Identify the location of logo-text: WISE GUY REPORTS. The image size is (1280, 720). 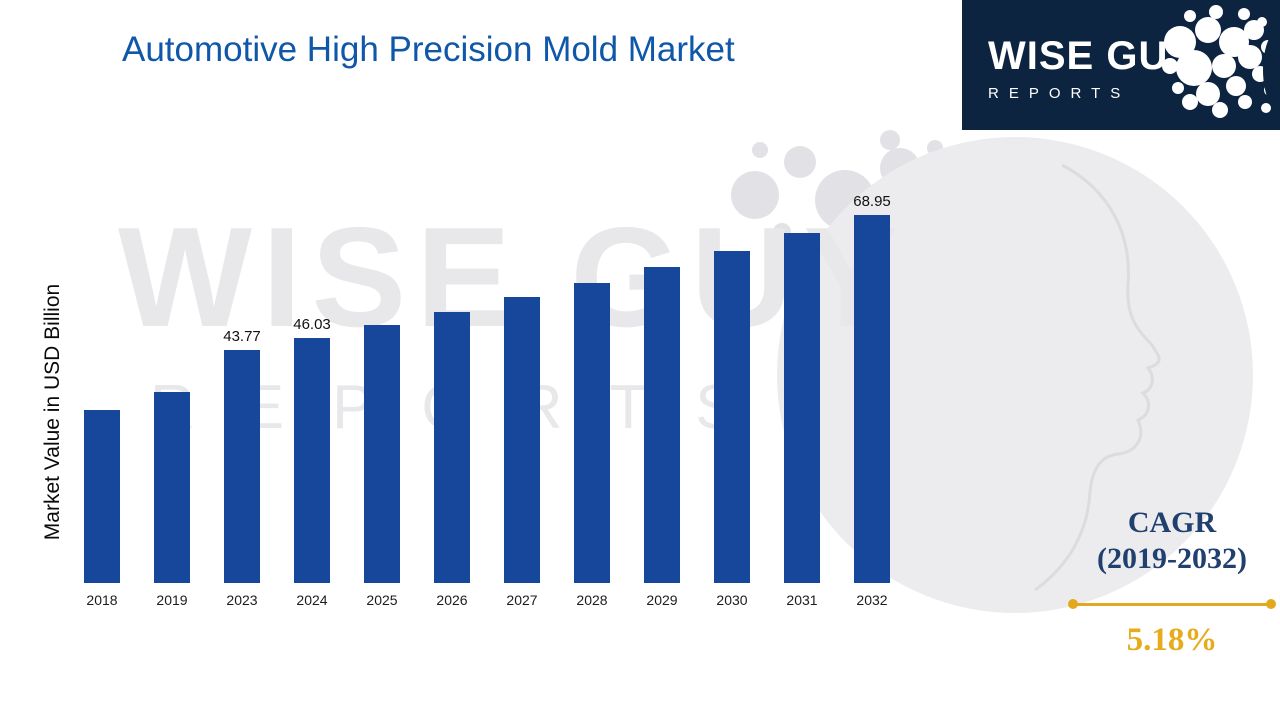
(1092, 68).